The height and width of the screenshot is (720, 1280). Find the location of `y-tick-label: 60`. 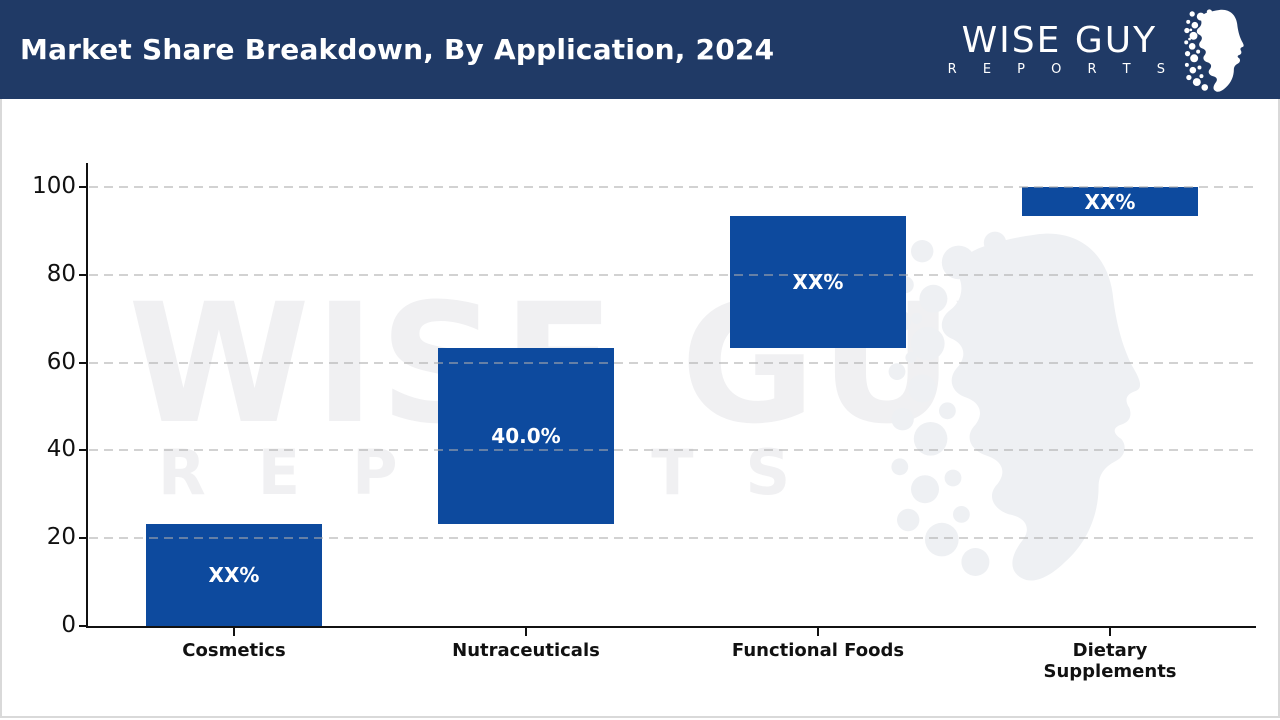

y-tick-label: 60 is located at coordinates (61, 361).